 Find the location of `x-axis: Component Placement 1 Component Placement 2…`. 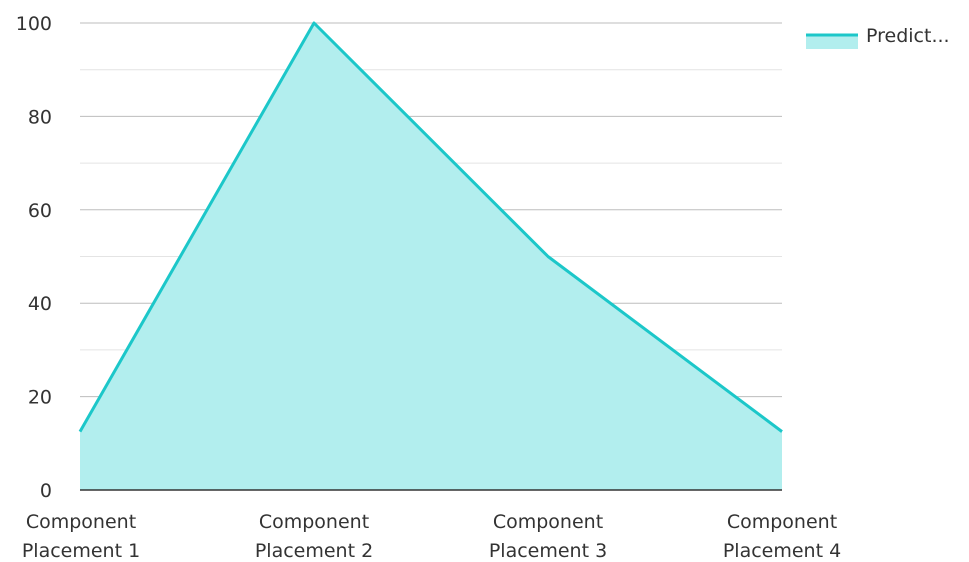

x-axis: Component Placement 1 Component Placement 2… is located at coordinates (431, 525).